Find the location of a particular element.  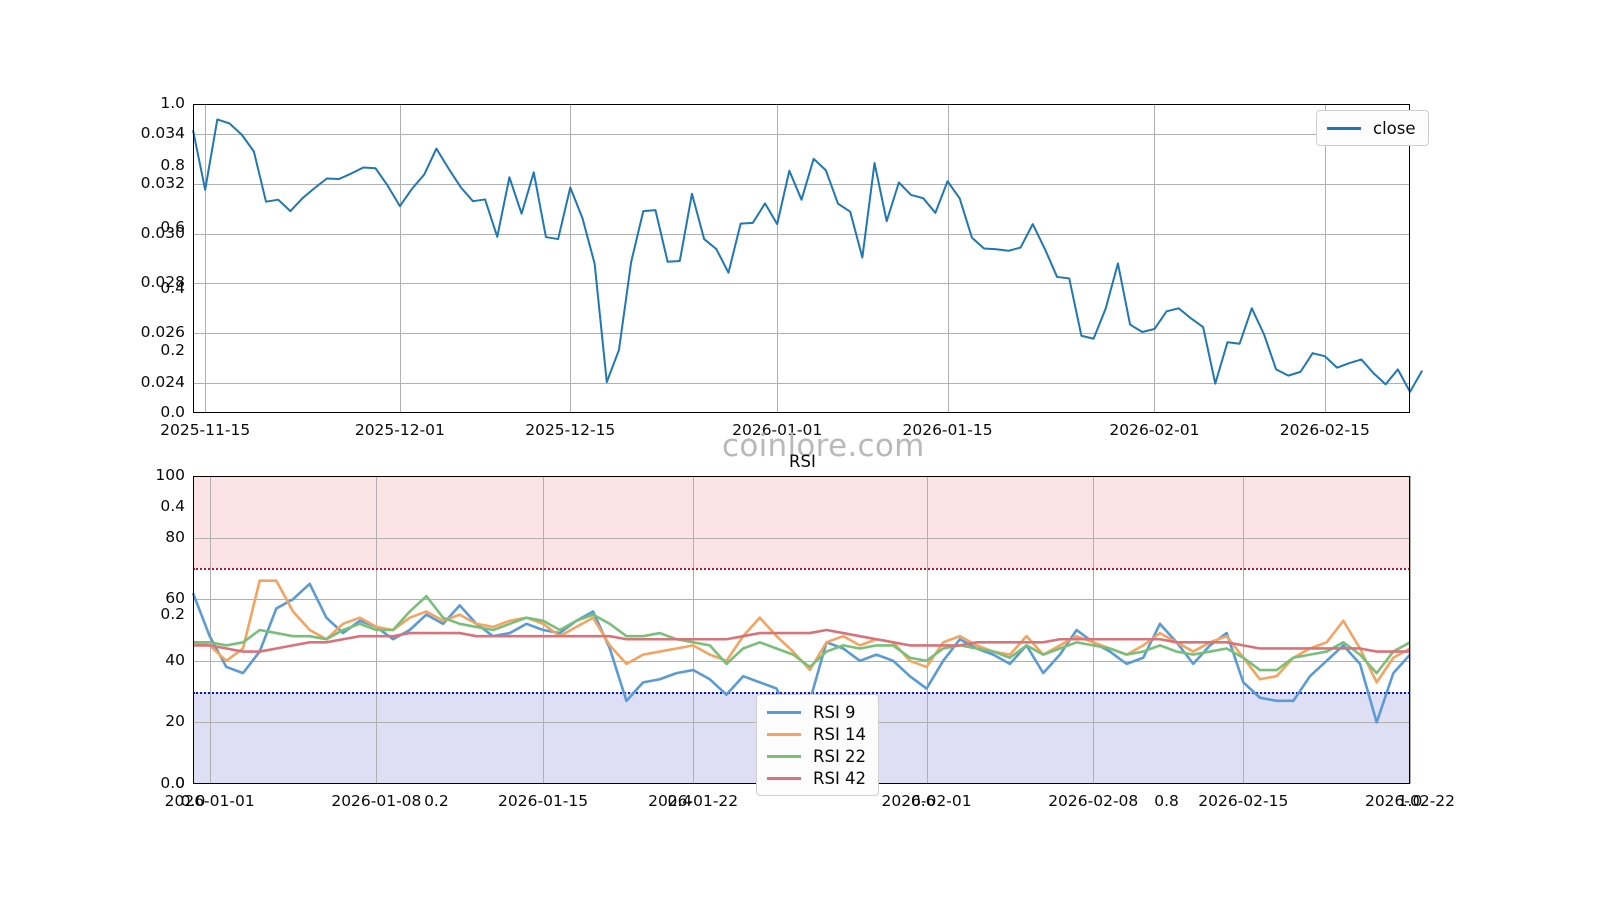

rsi-legend: RSI 9 RSI 14 RSI 22 RSI 42 is located at coordinates (818, 745).